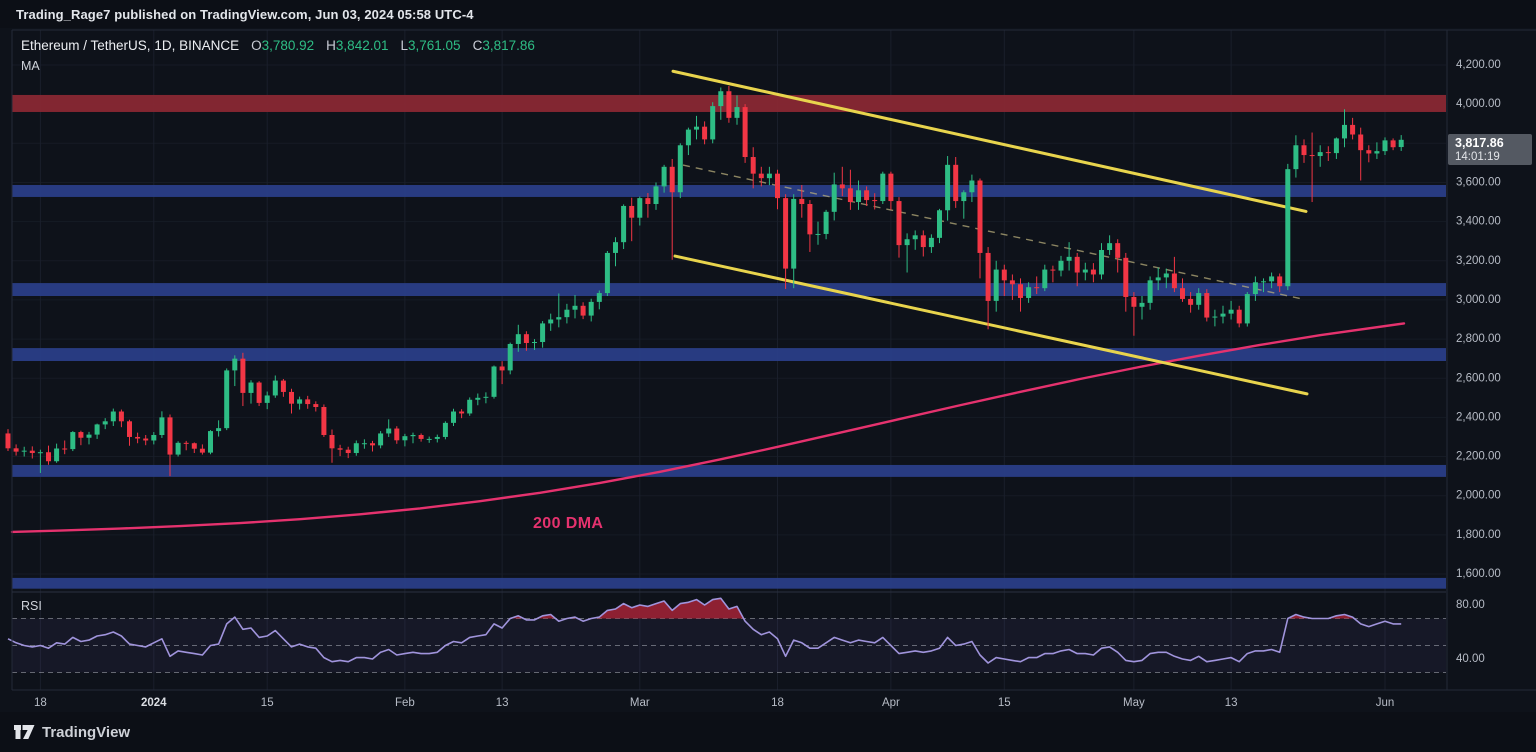 This screenshot has width=1536, height=752. I want to click on svg-text: 3,400.00, so click(1478, 222).